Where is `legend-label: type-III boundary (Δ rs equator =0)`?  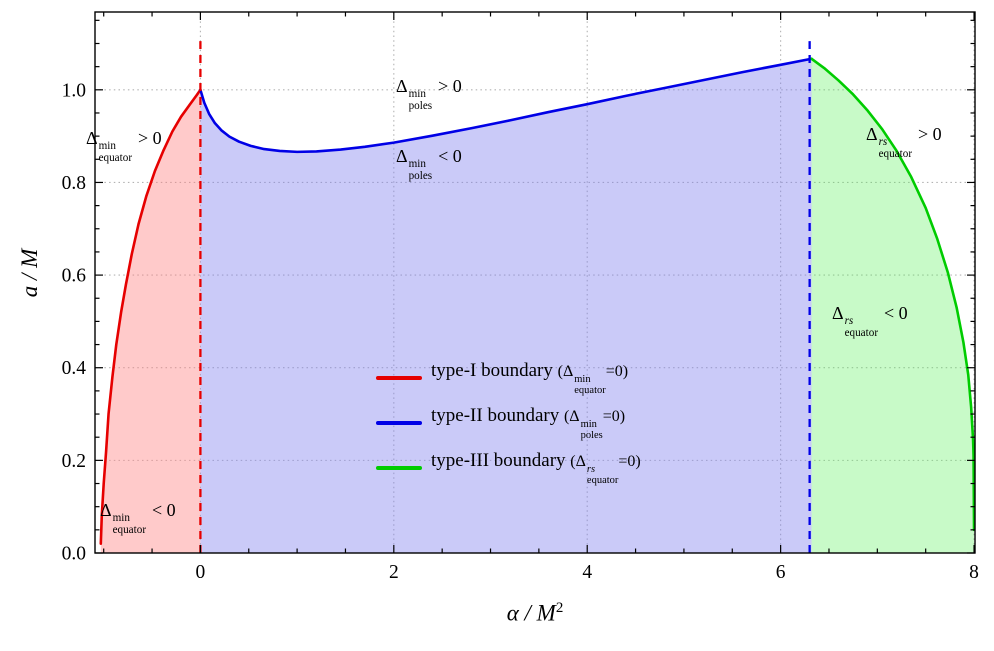
legend-label: type-III boundary (Δ rs equator =0) is located at coordinates (536, 467).